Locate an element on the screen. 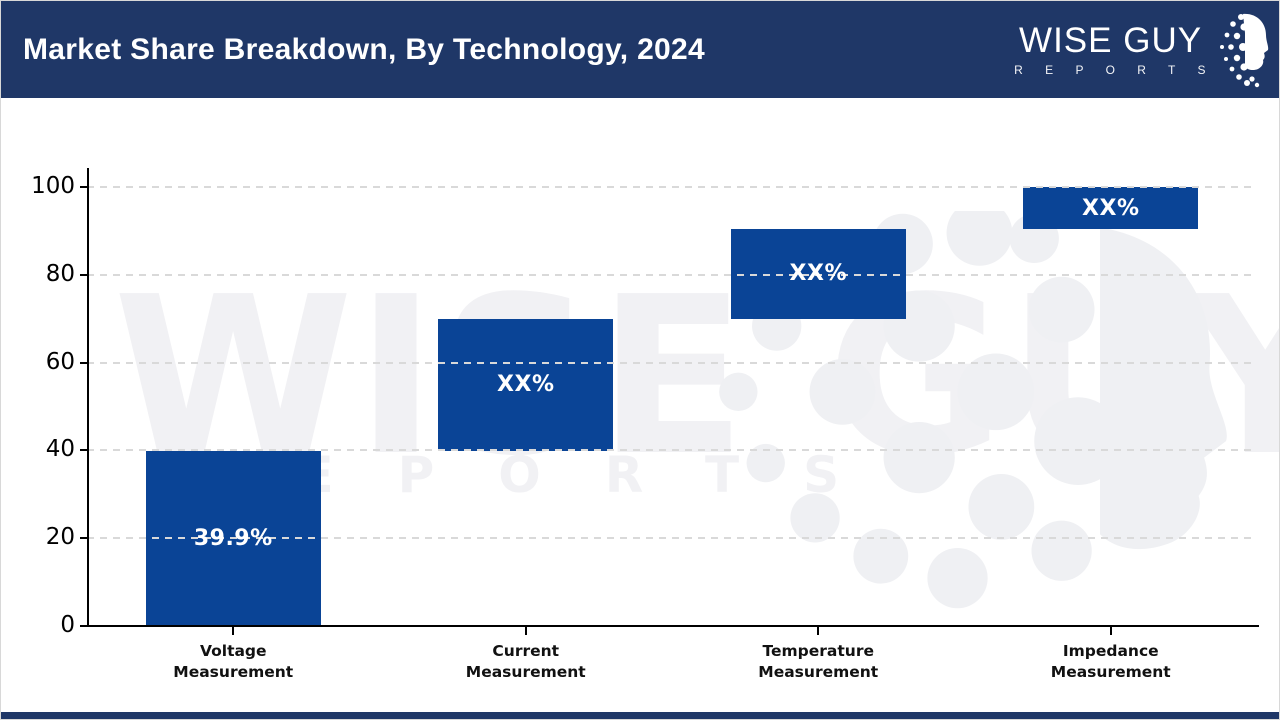 This screenshot has width=1280, height=720. category-label: Current Measurement is located at coordinates (526, 662).